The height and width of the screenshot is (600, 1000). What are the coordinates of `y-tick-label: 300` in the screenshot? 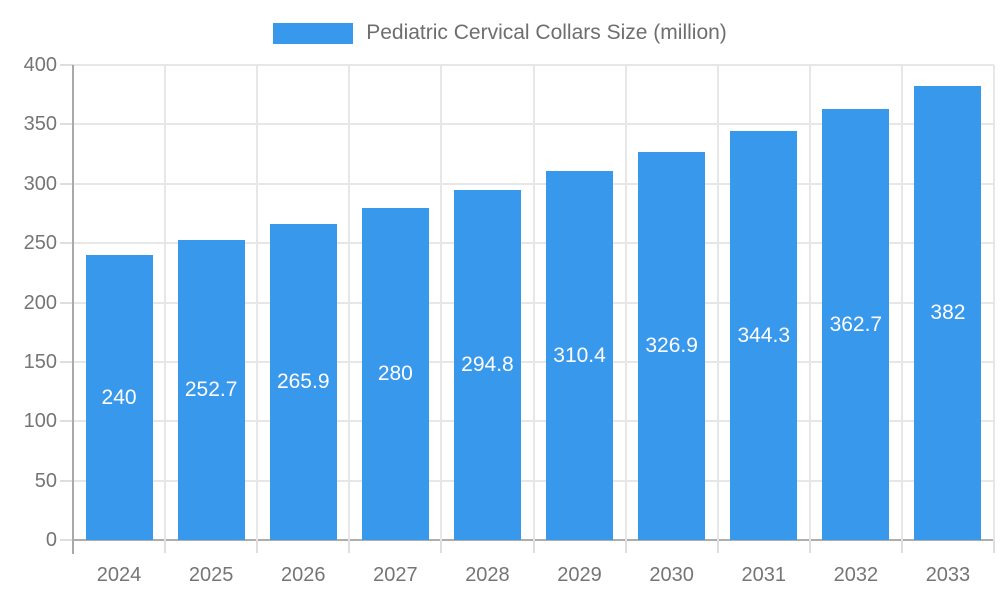 It's located at (40, 183).